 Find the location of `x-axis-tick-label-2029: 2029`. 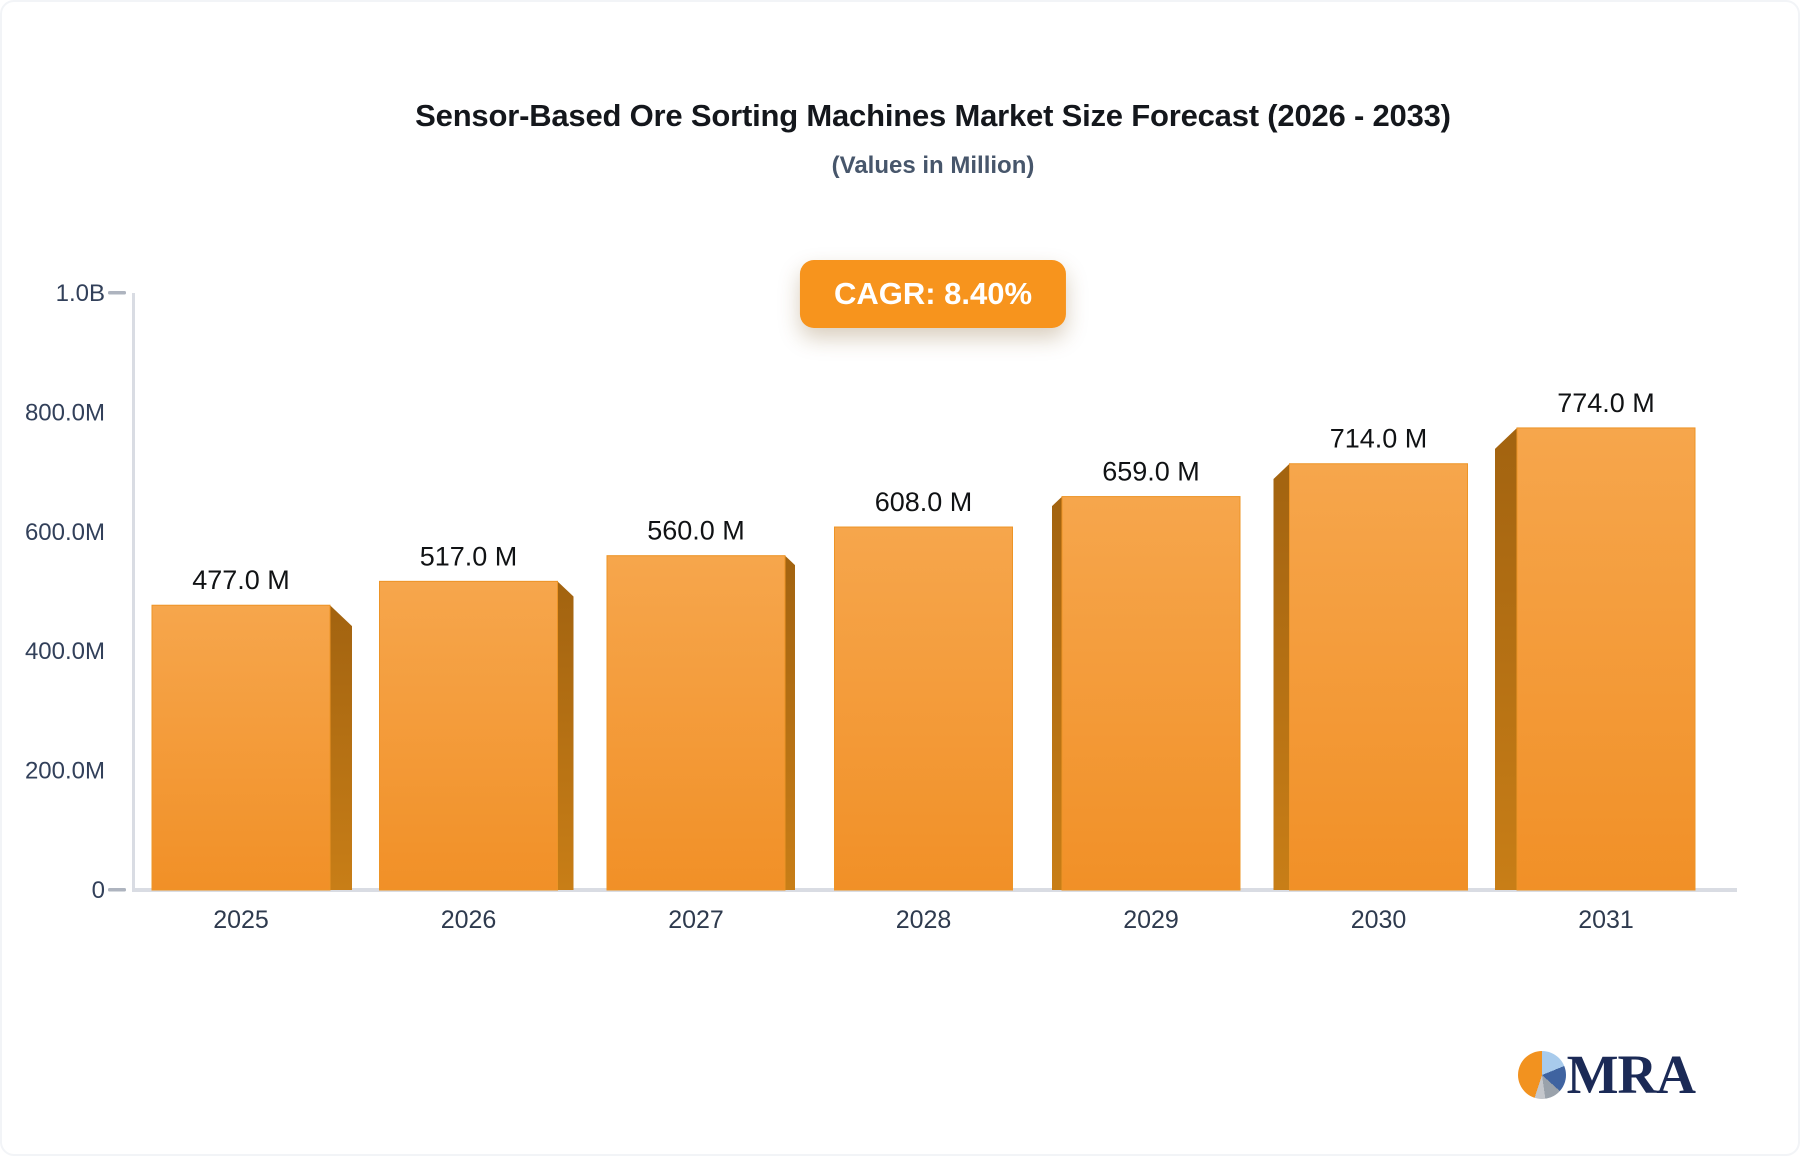

x-axis-tick-label-2029: 2029 is located at coordinates (1151, 920).